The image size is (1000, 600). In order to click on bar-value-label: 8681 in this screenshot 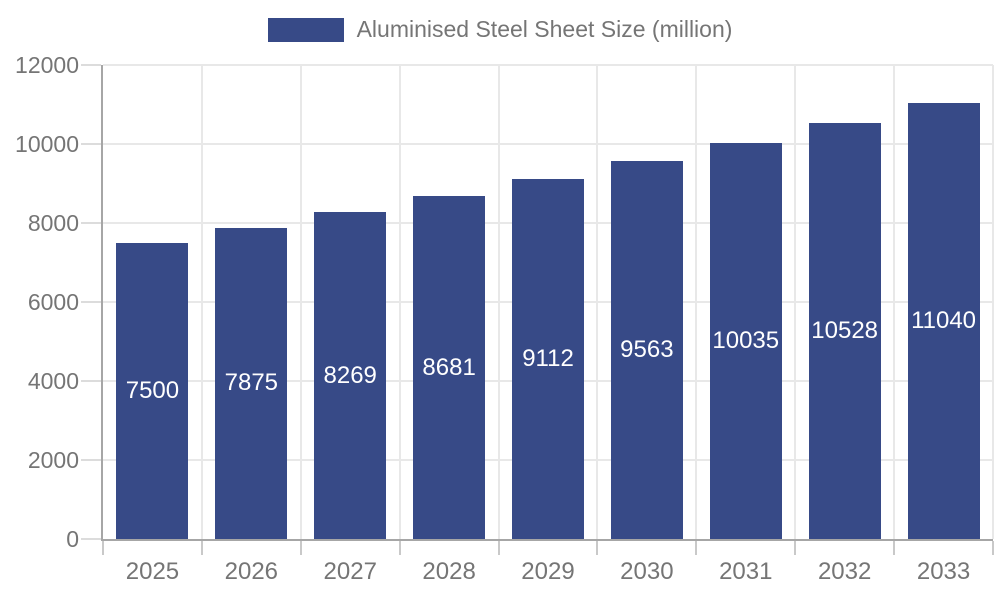, I will do `click(449, 367)`.